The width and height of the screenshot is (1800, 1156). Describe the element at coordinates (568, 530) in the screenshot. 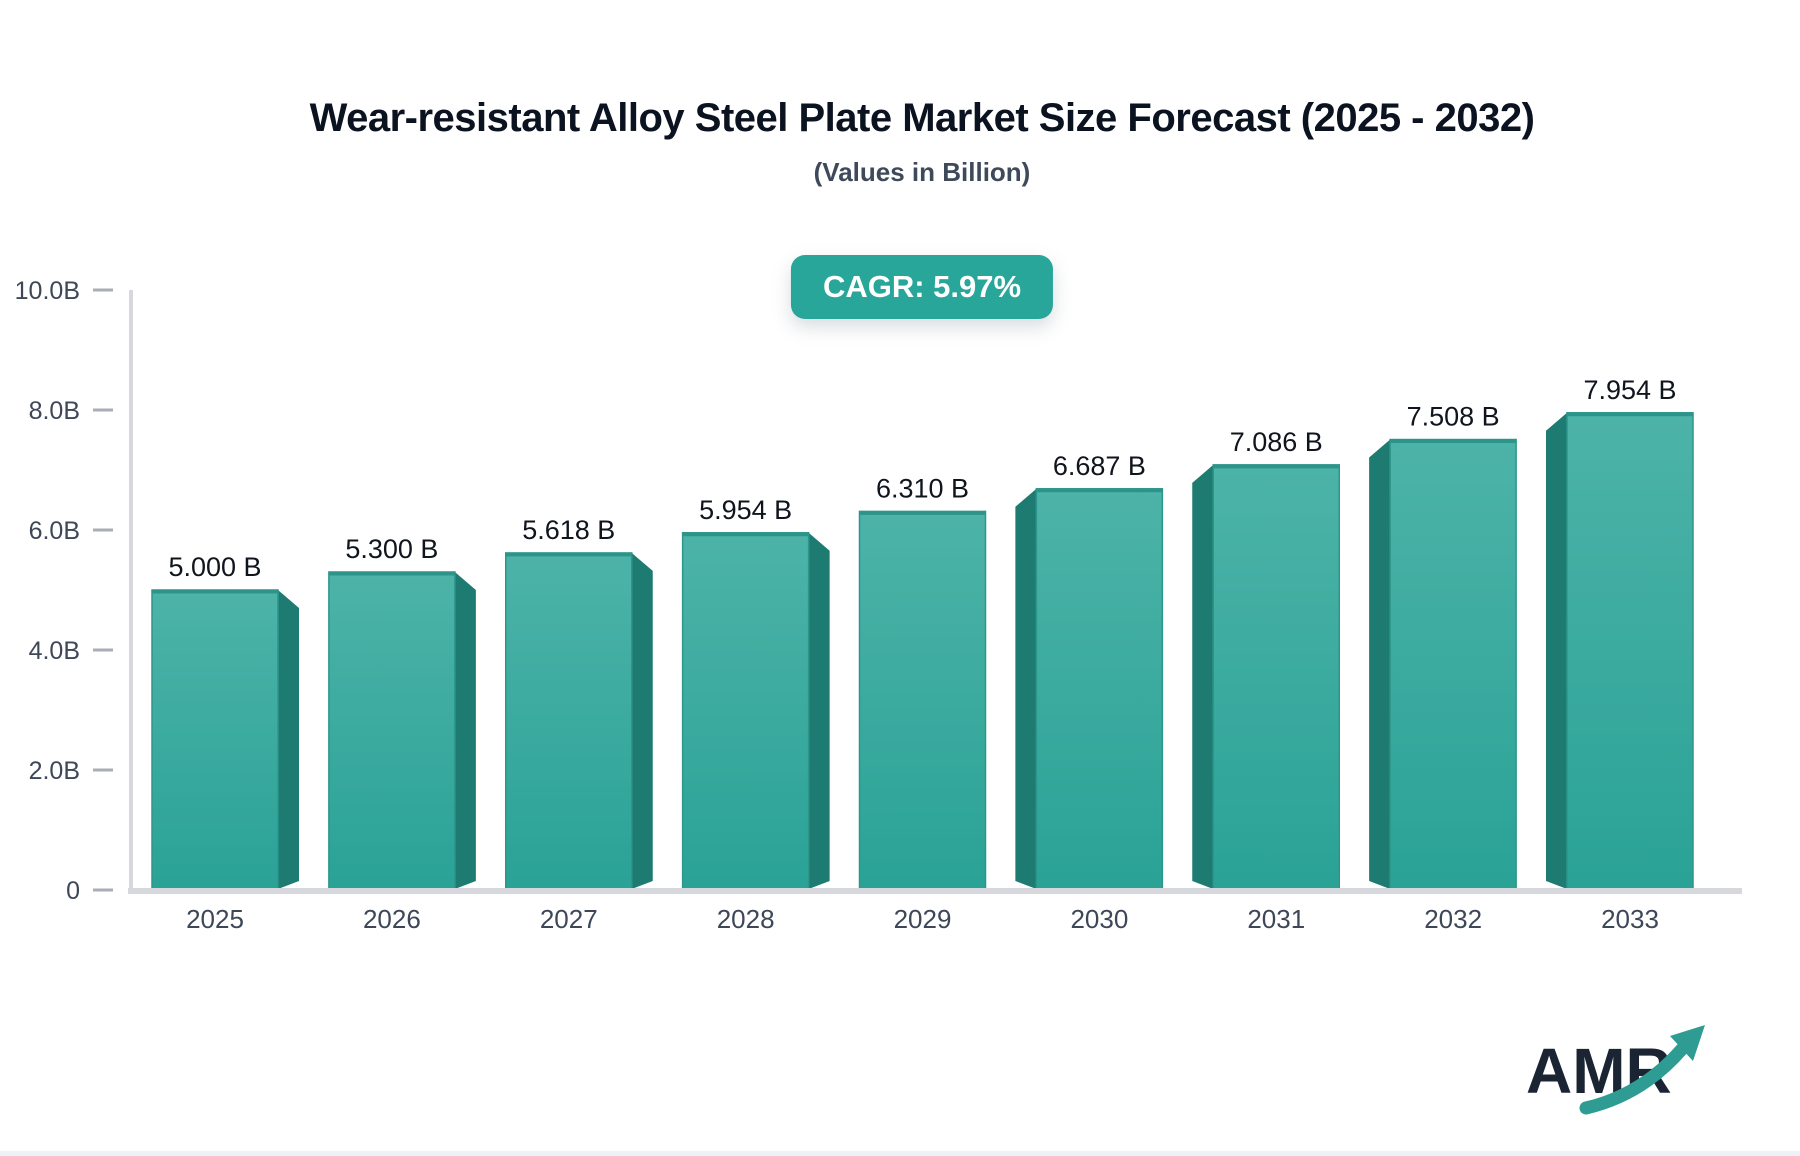

I see `bar-value-label-2027: 5.618 B` at that location.